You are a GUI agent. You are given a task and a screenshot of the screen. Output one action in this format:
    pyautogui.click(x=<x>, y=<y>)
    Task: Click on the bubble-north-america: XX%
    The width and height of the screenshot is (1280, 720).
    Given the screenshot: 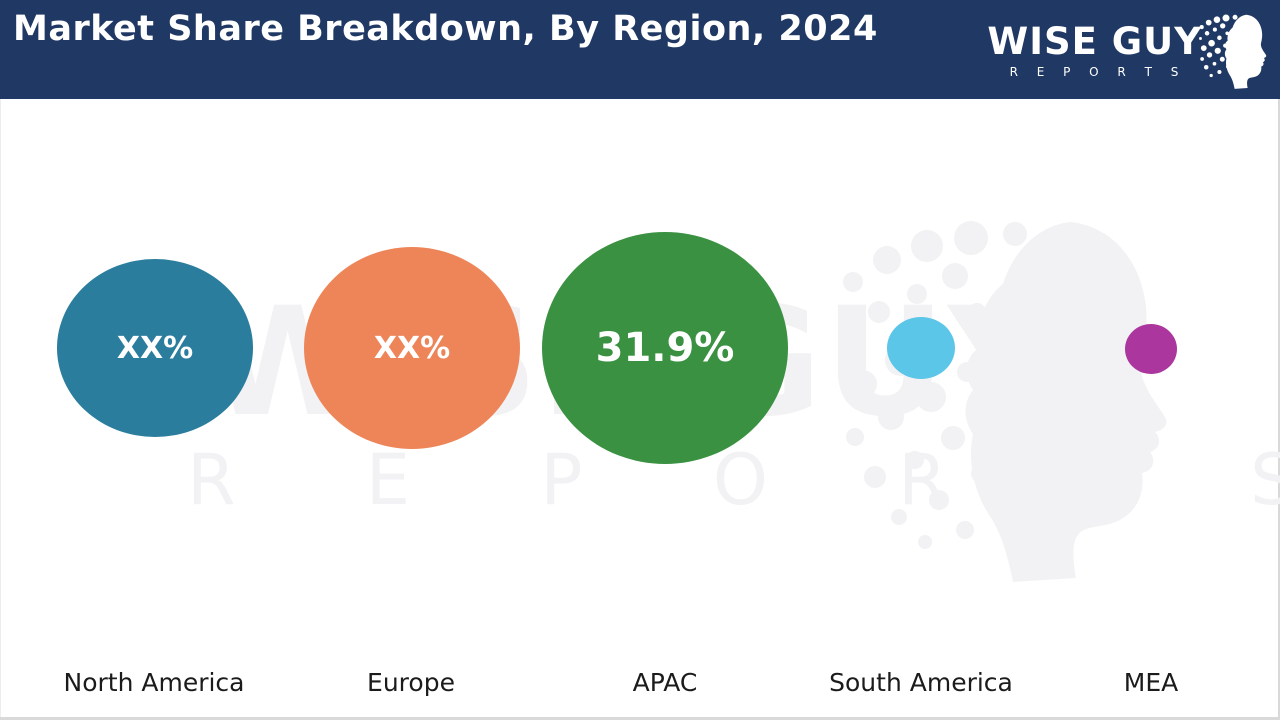 What is the action you would take?
    pyautogui.click(x=155, y=348)
    